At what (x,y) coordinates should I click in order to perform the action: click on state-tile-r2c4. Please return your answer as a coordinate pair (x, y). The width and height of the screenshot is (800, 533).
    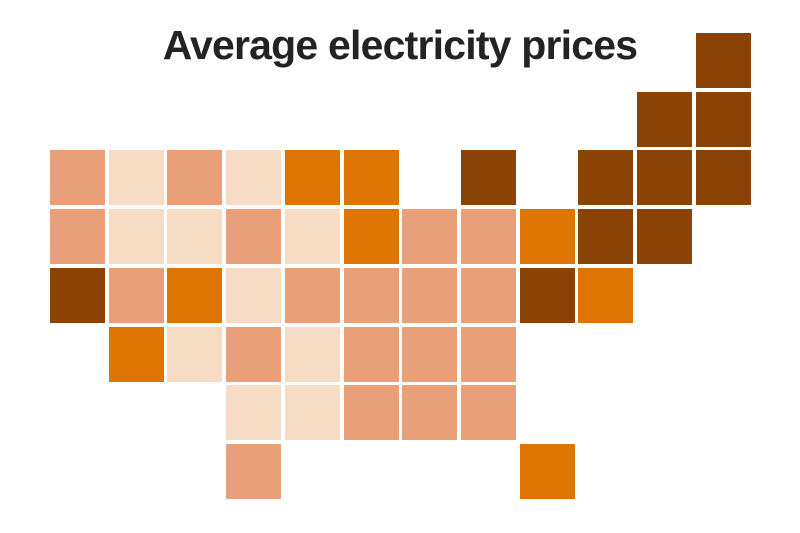
    Looking at the image, I should click on (312, 178).